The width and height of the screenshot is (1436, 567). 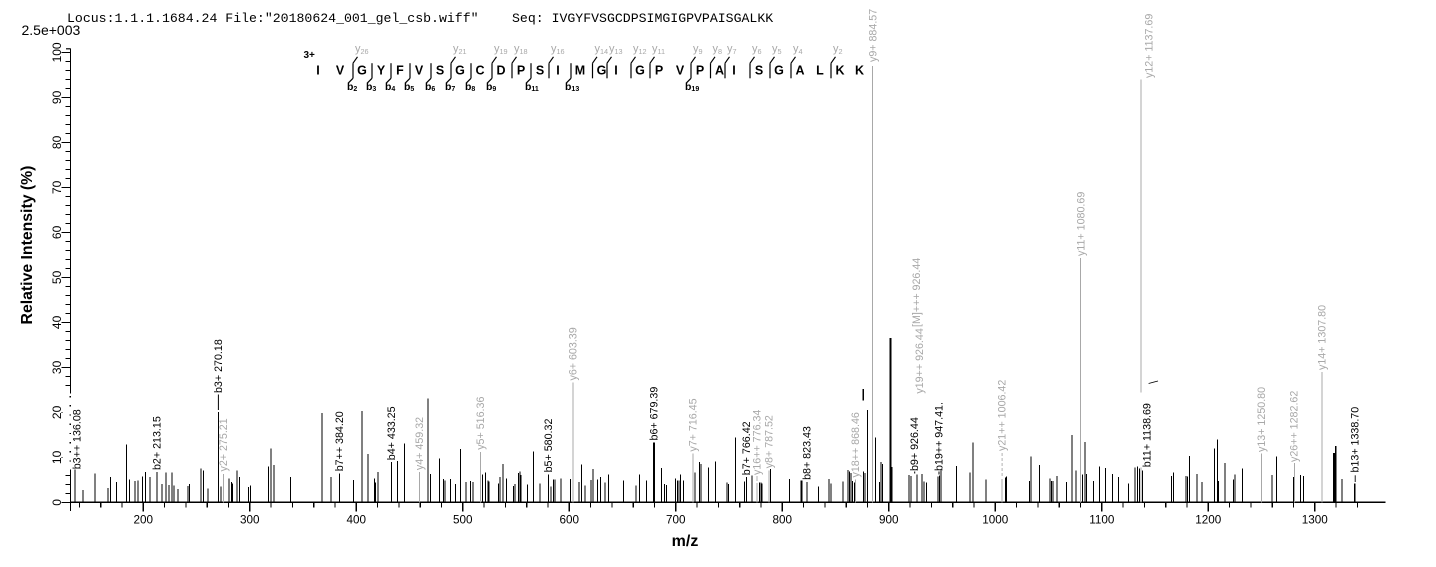 I want to click on svg-text: b4, so click(x=390, y=87).